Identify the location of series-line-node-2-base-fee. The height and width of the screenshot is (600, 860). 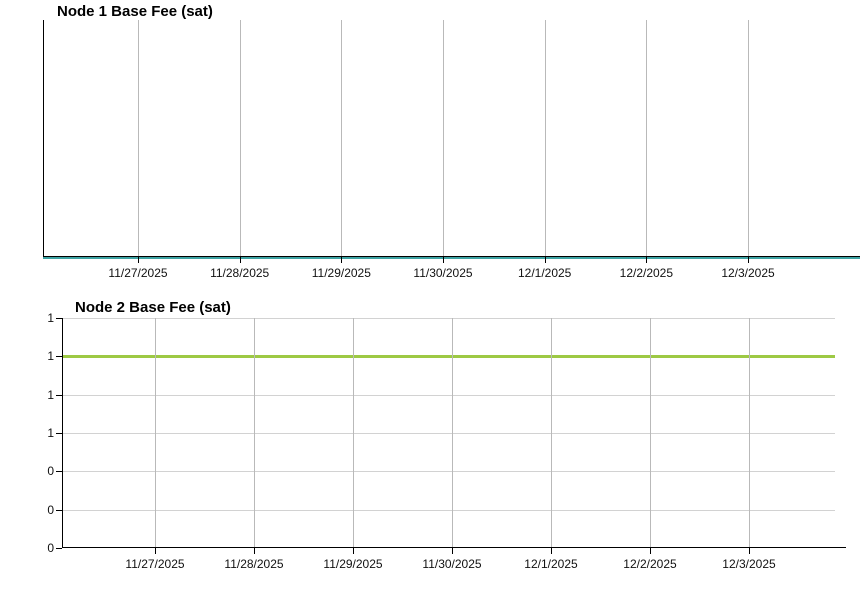
(448, 356).